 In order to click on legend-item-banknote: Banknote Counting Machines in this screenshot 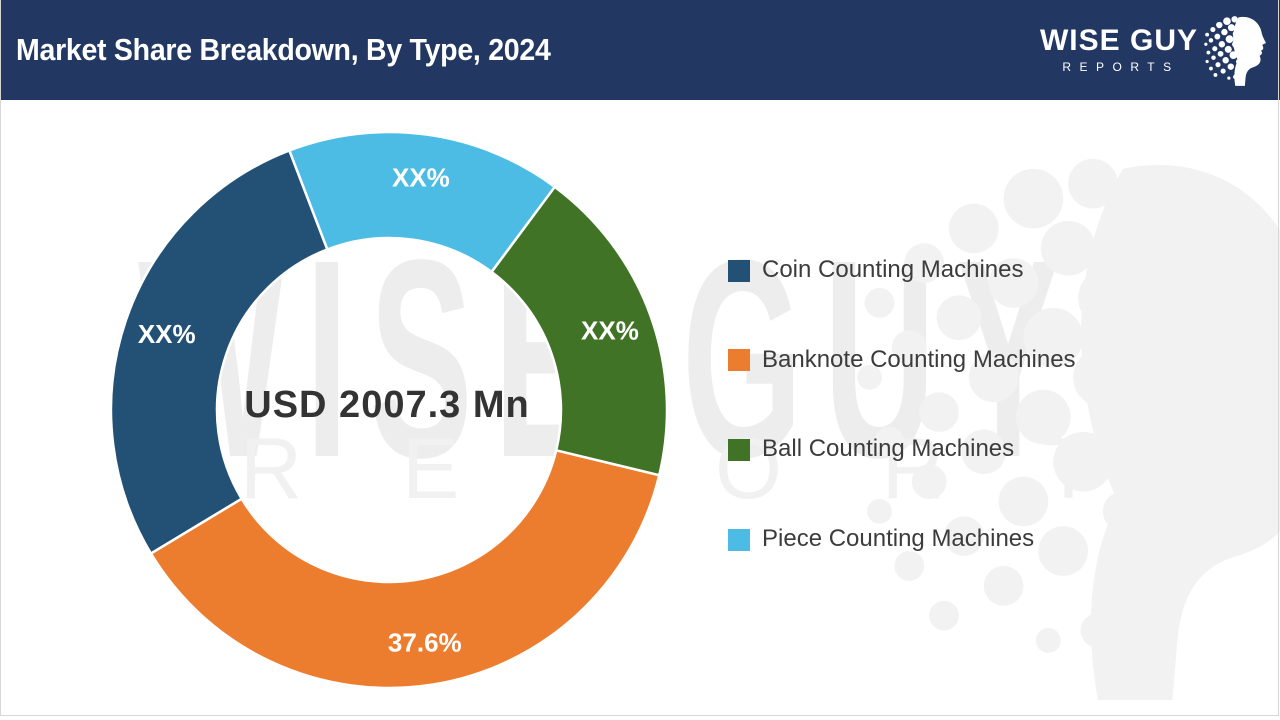, I will do `click(902, 360)`.